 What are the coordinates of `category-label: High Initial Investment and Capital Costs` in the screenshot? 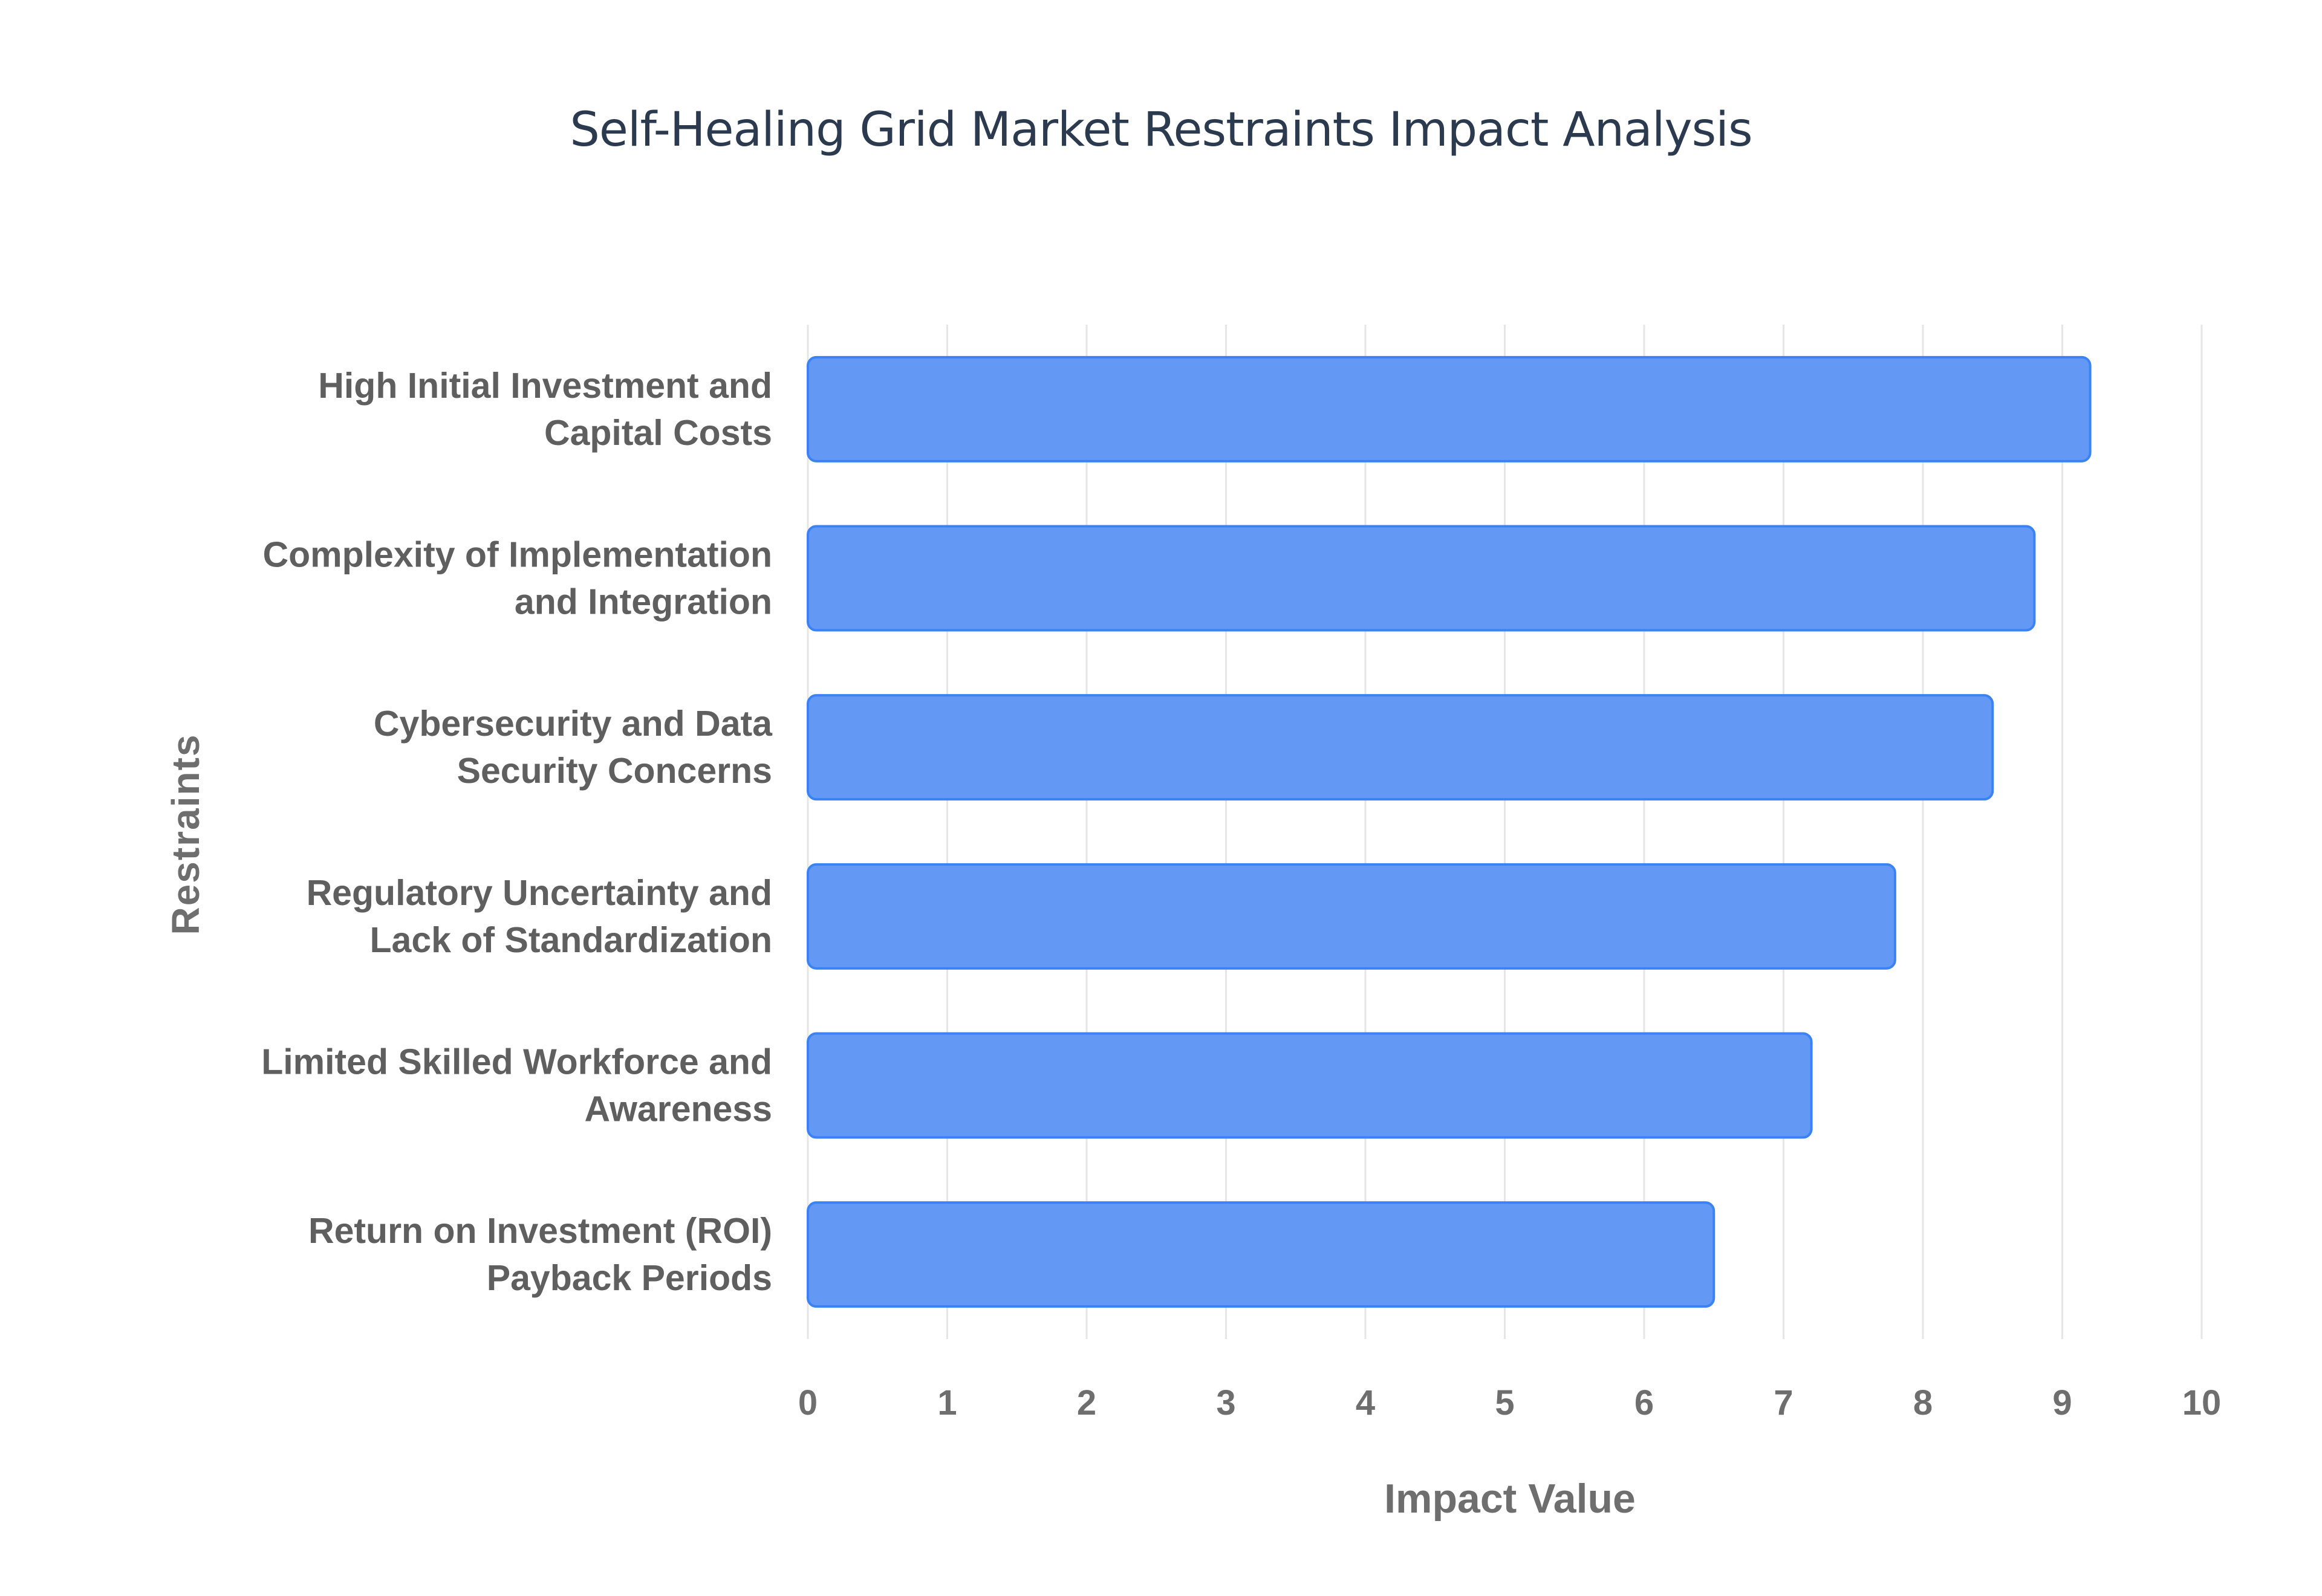 It's located at (545, 409).